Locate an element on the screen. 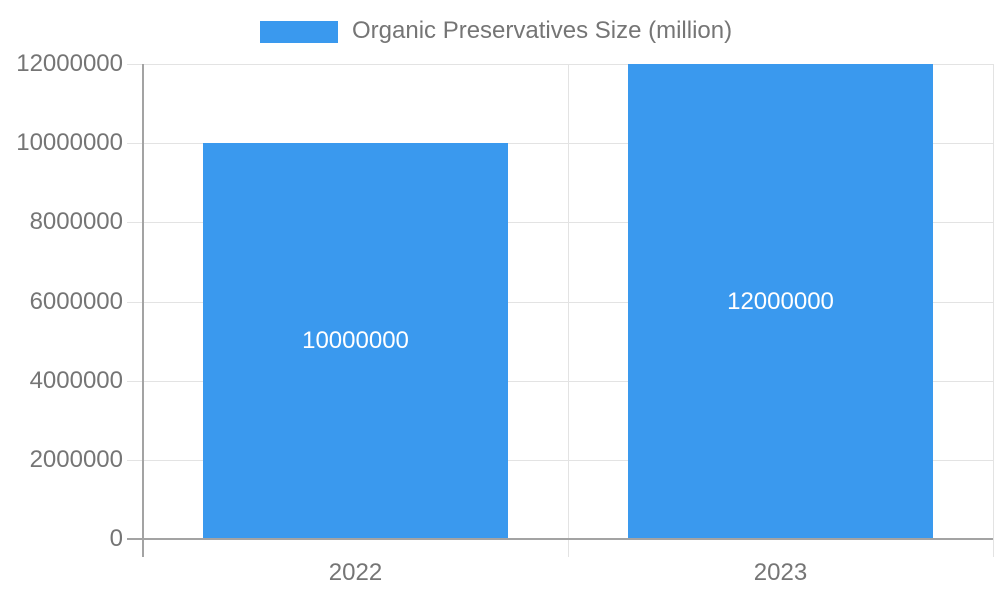 This screenshot has height=600, width=1000. legend-label: Organic Preservatives Size (million) is located at coordinates (542, 30).